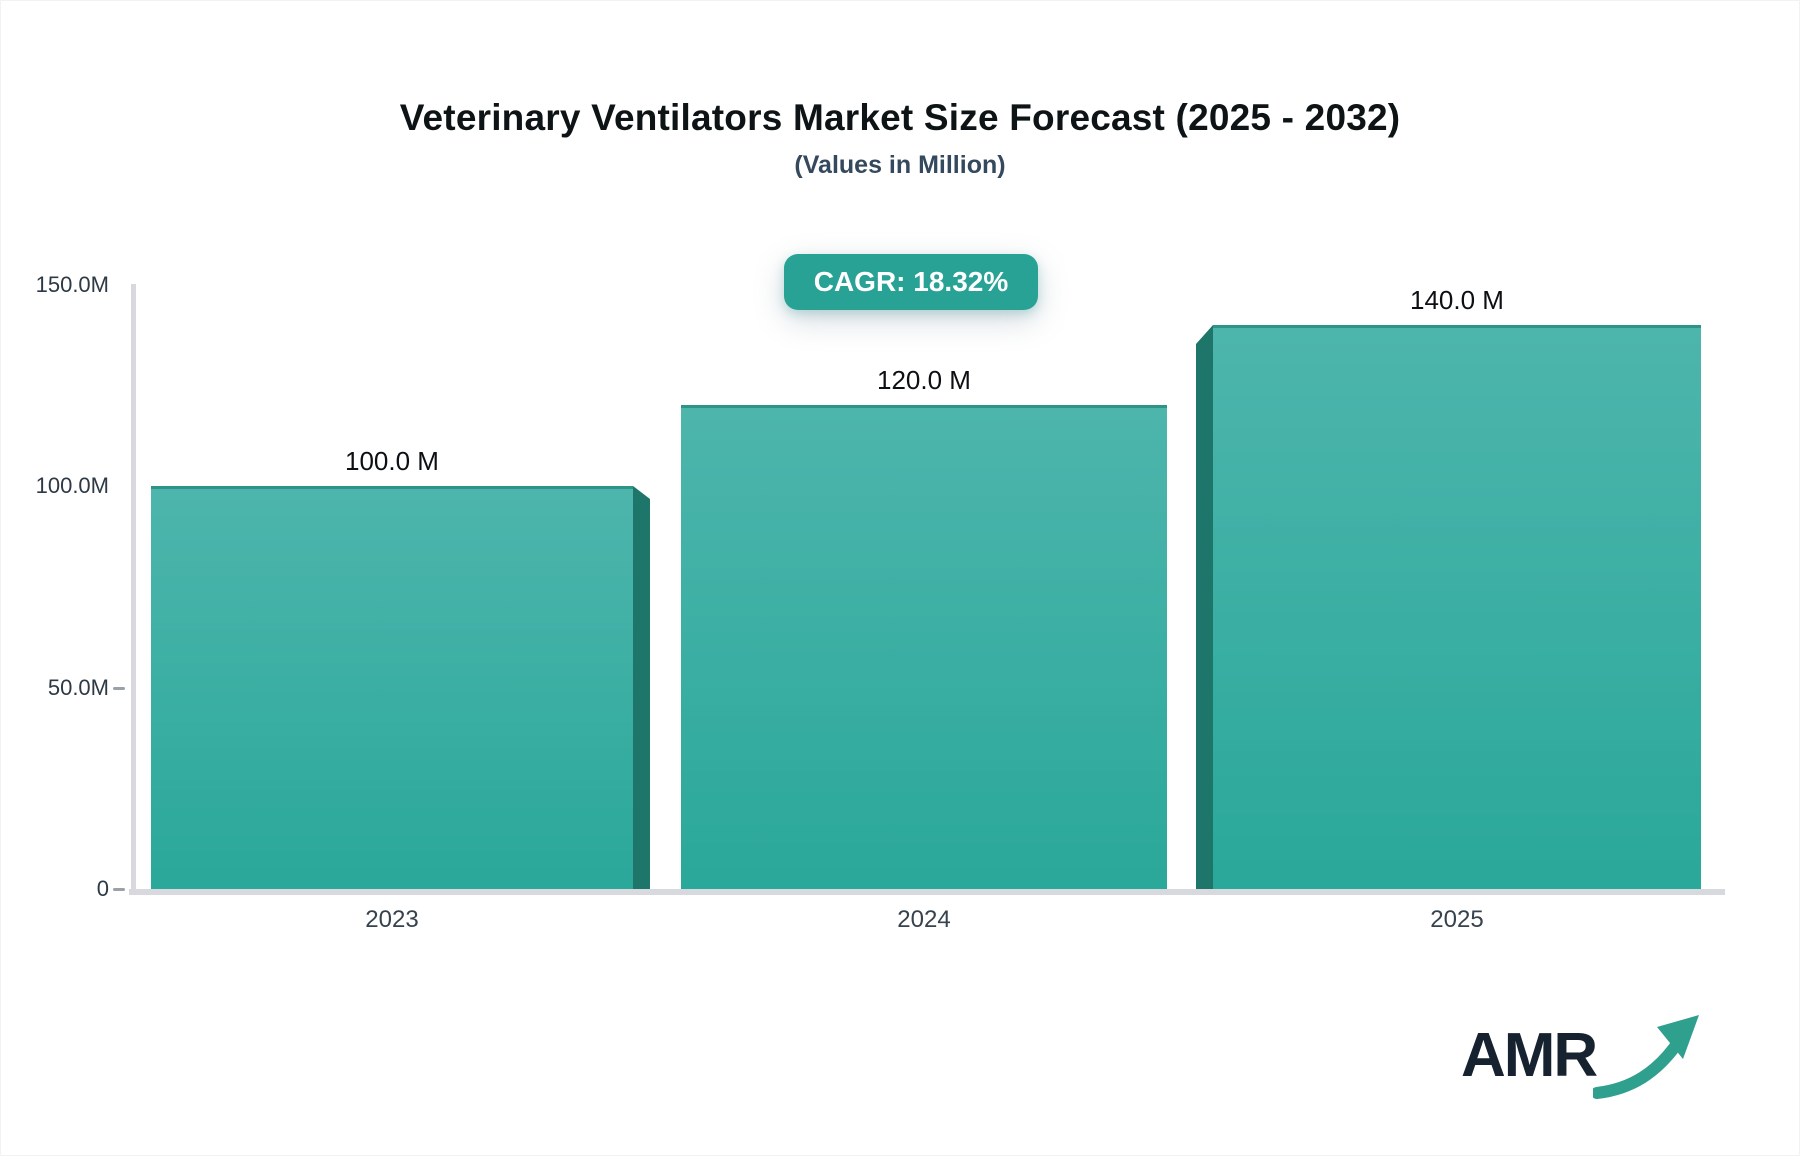 The width and height of the screenshot is (1800, 1156). What do you see at coordinates (1646, 1057) in the screenshot?
I see `growth-arrow-icon` at bounding box center [1646, 1057].